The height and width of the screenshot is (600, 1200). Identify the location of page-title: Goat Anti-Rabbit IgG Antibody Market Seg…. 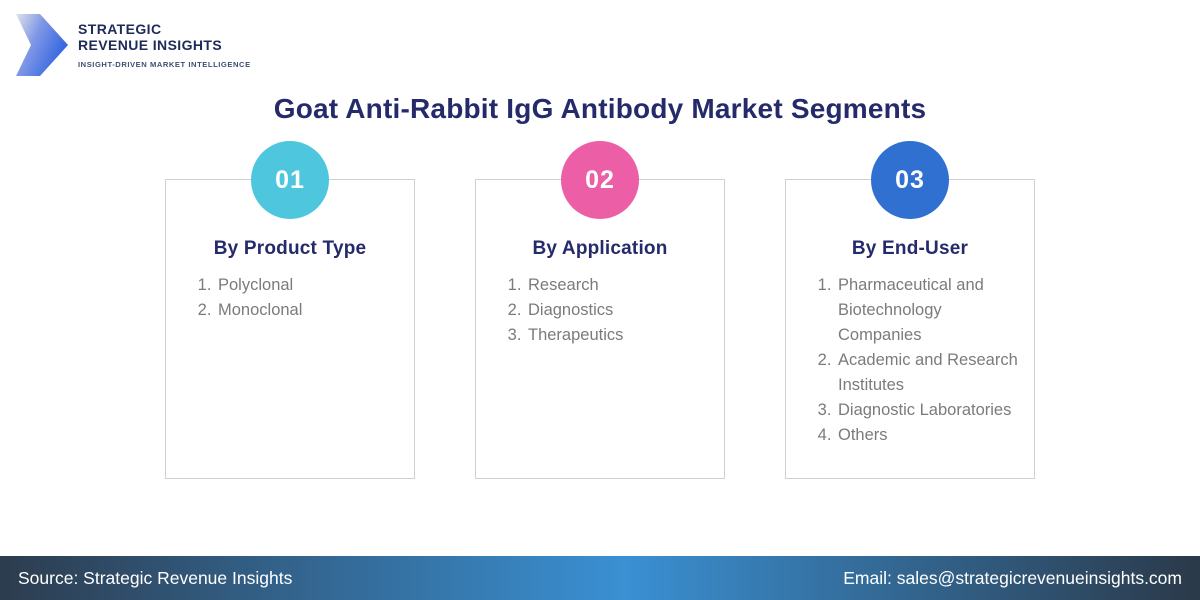
(600, 108).